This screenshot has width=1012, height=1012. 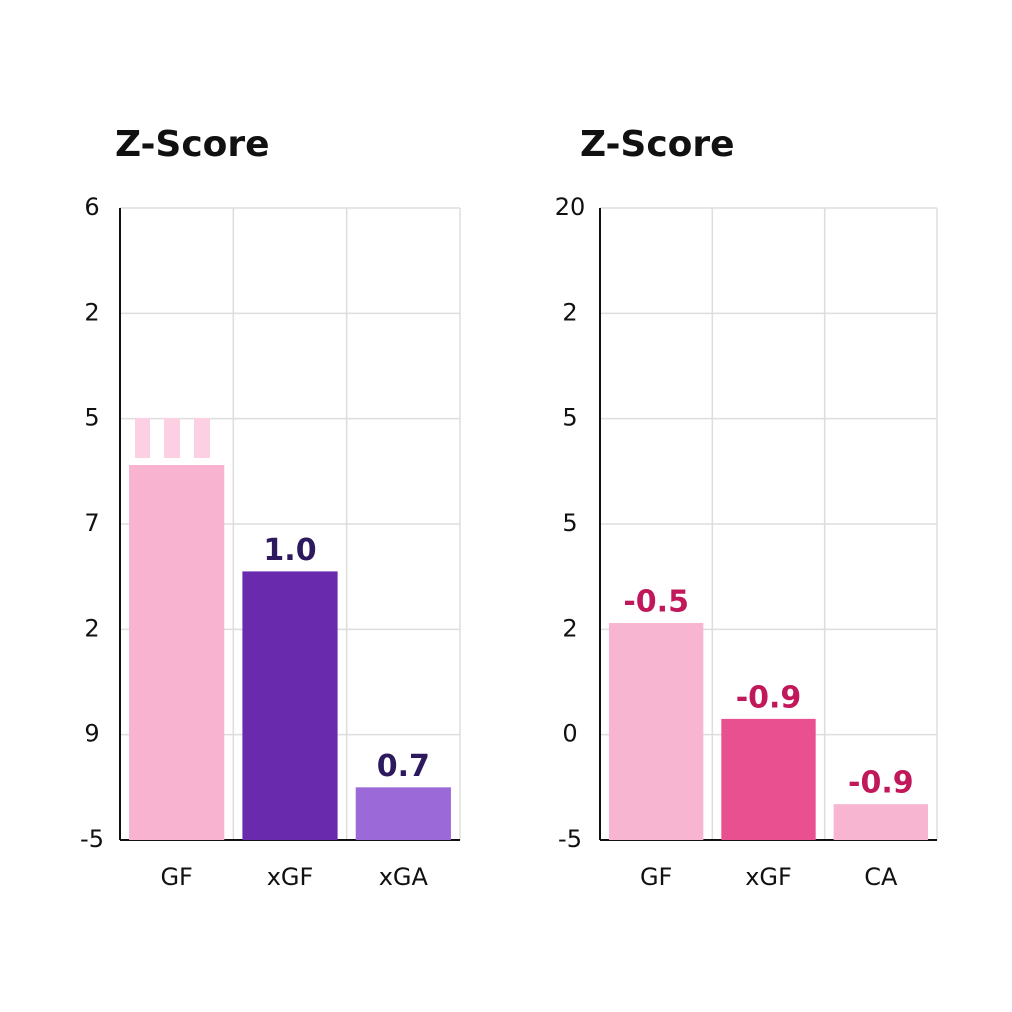 I want to click on y-tick-label: 20, so click(x=570, y=207).